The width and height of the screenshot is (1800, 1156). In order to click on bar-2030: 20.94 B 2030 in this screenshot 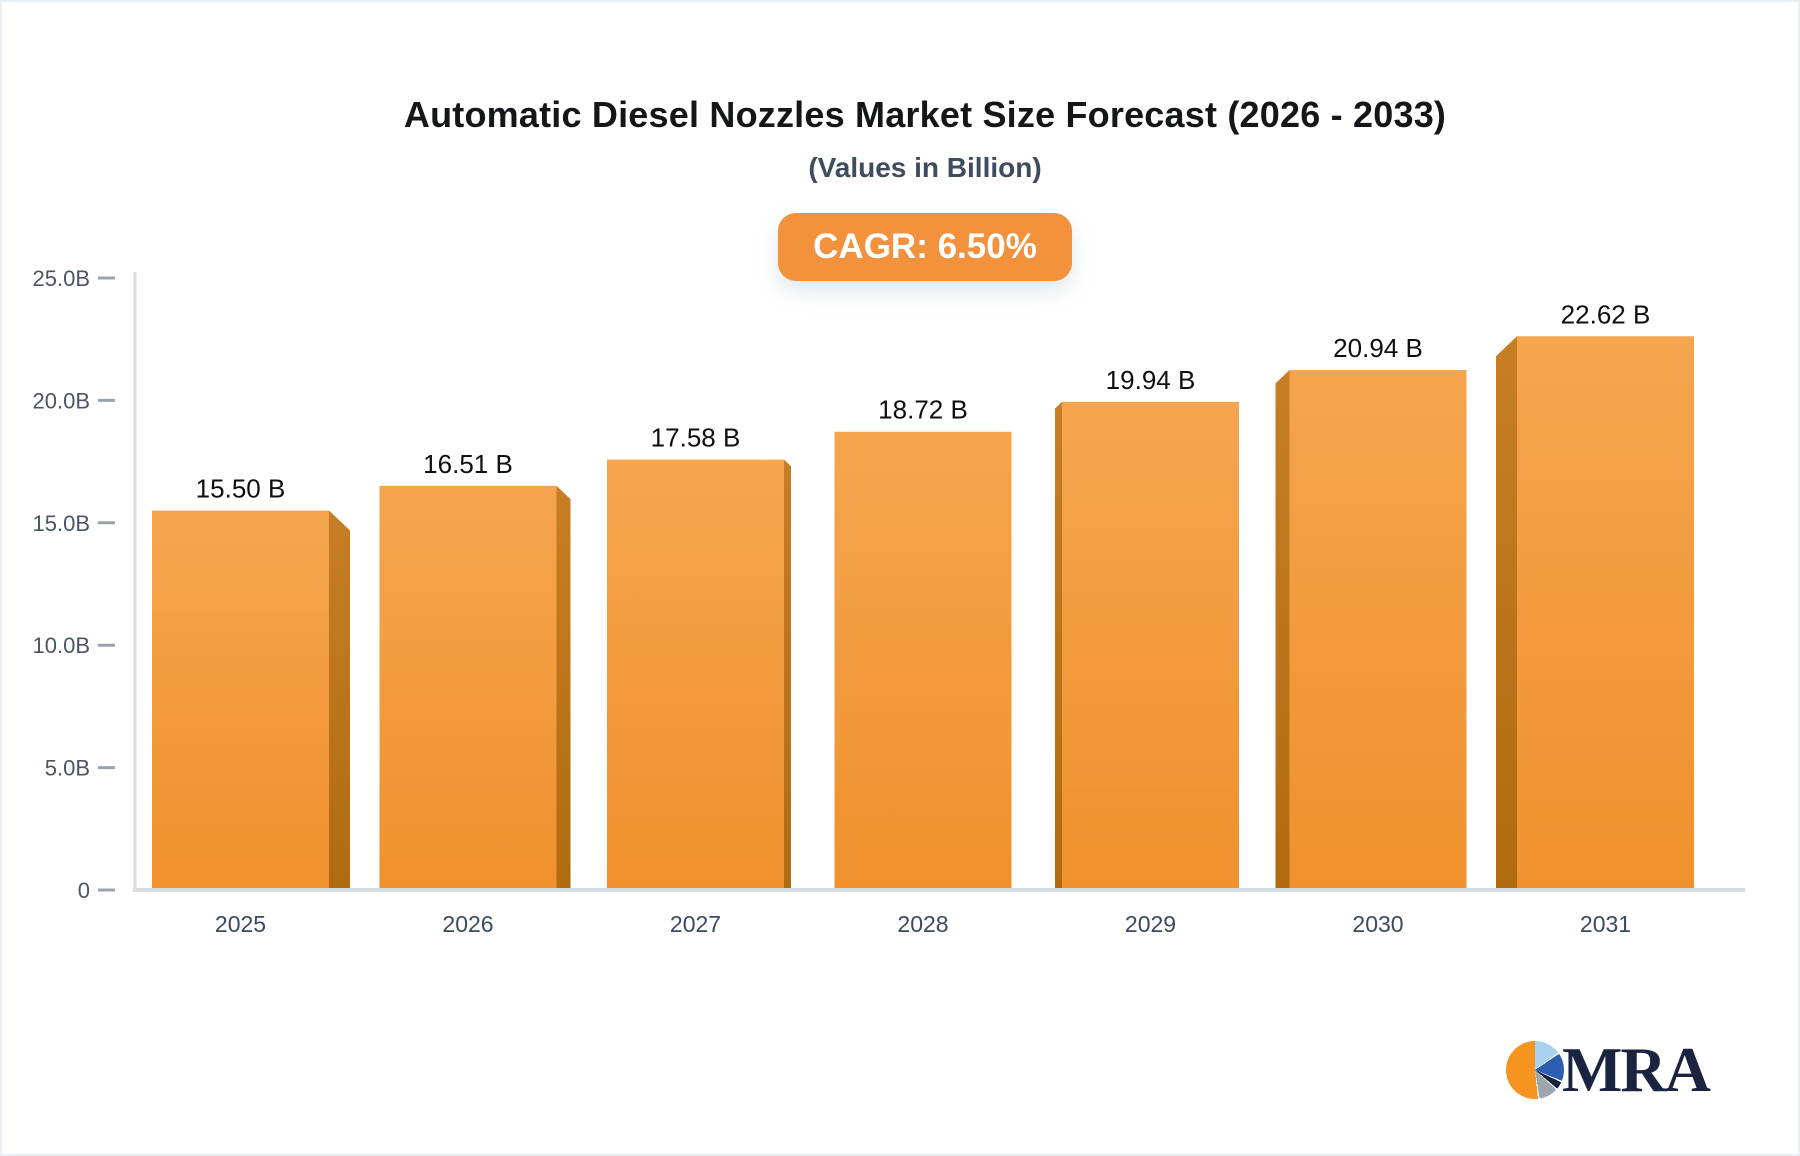, I will do `click(1371, 635)`.